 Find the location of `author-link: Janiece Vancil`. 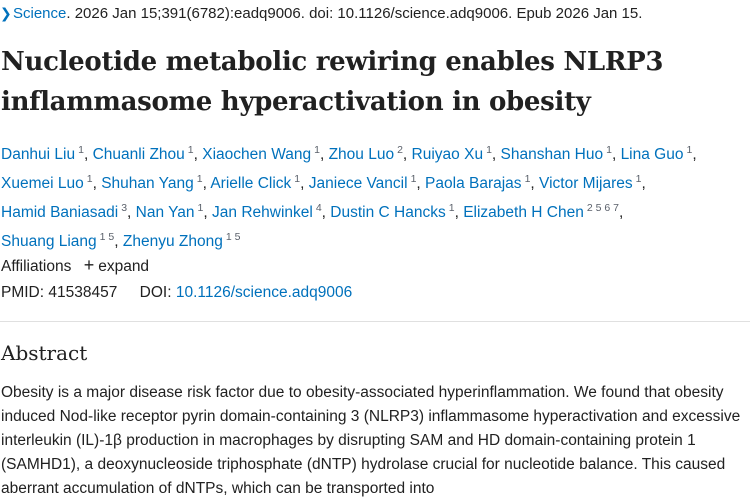

author-link: Janiece Vancil is located at coordinates (358, 183).